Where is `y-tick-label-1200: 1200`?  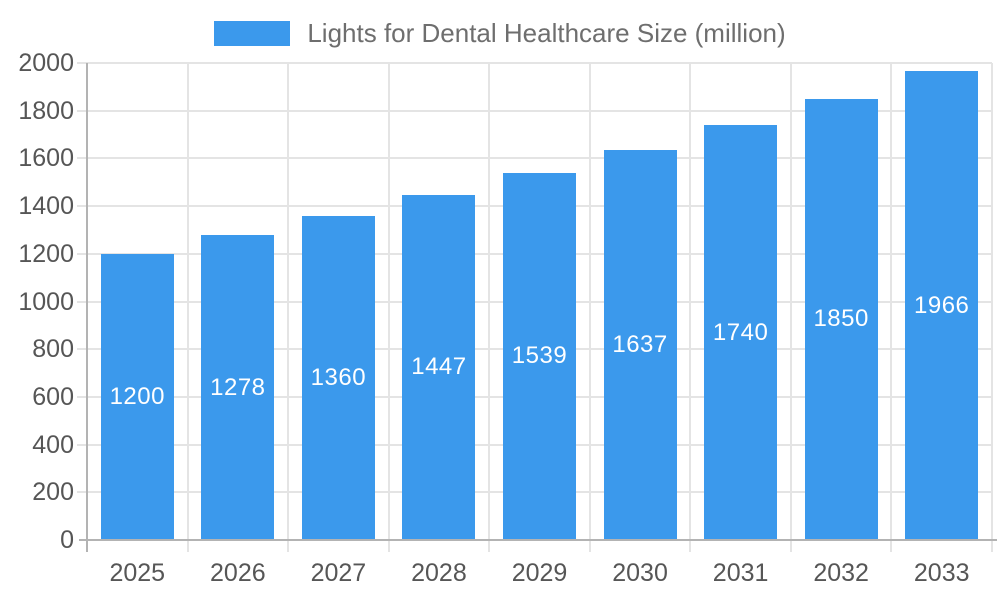 y-tick-label-1200: 1200 is located at coordinates (46, 253).